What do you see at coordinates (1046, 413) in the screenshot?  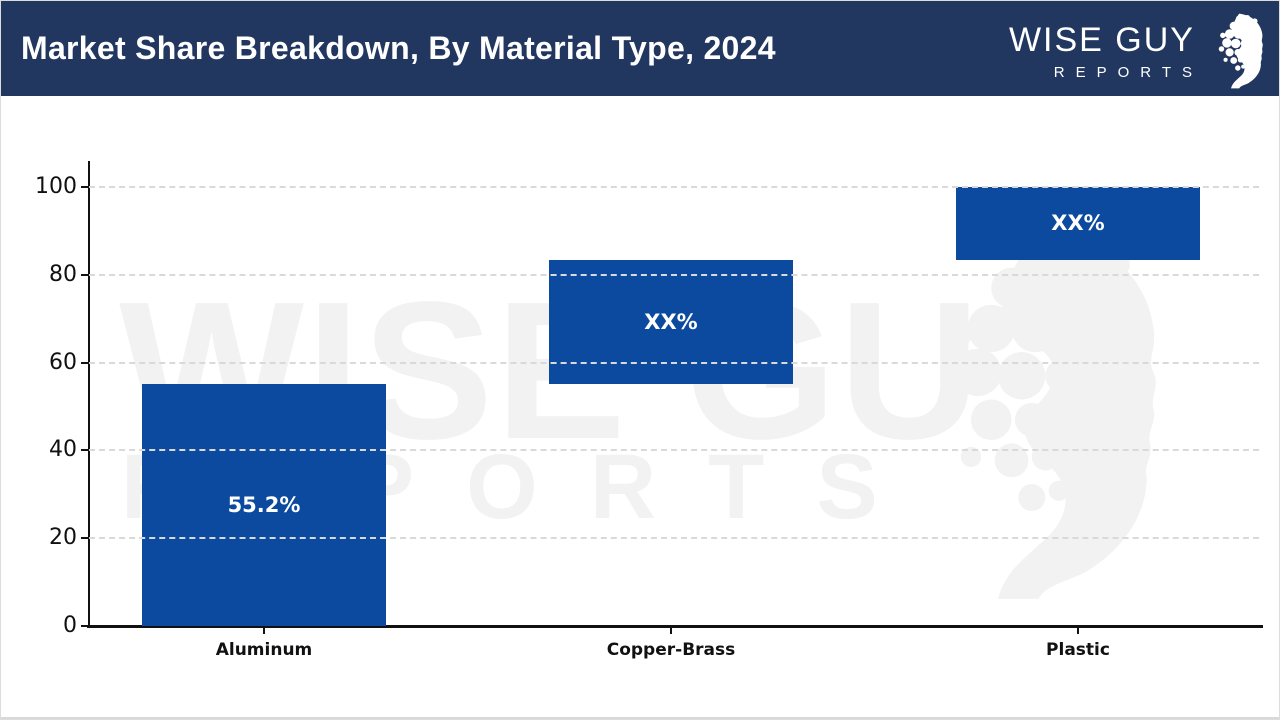 I see `watermark-face-icon` at bounding box center [1046, 413].